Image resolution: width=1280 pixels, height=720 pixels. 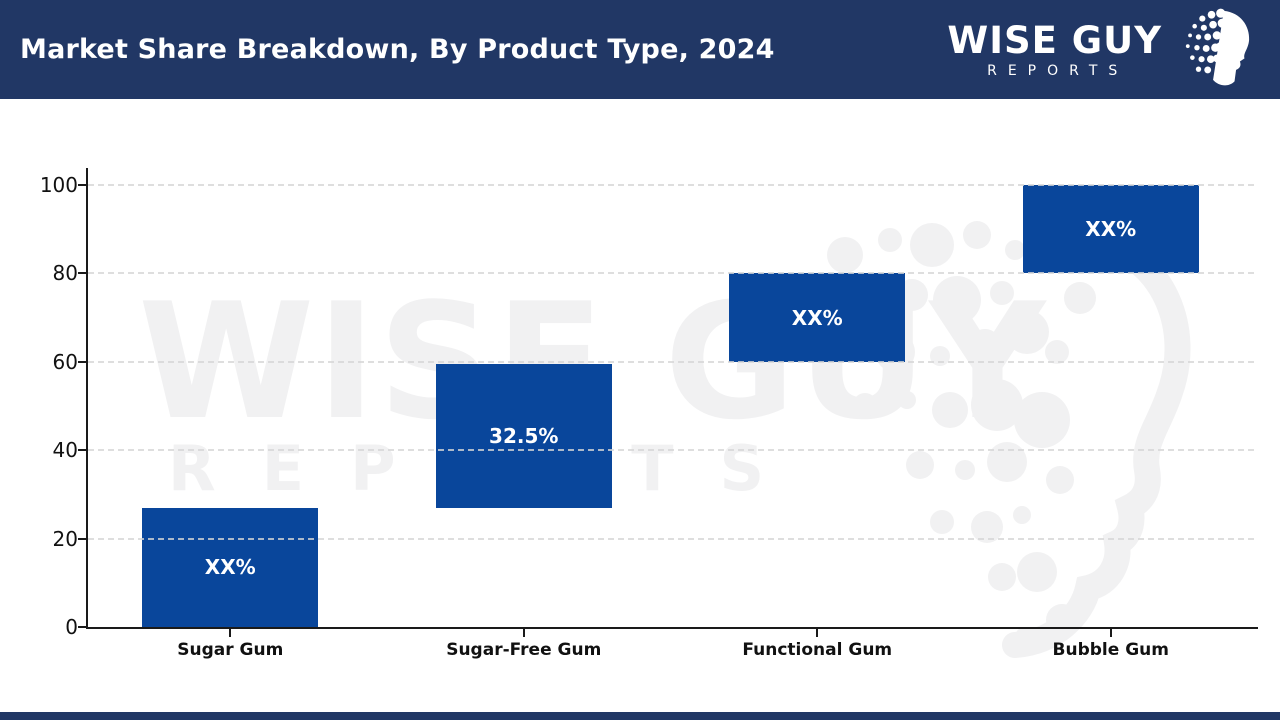 I want to click on x-axis-label-bubble-gum: Bubble Gum, so click(x=1110, y=650).